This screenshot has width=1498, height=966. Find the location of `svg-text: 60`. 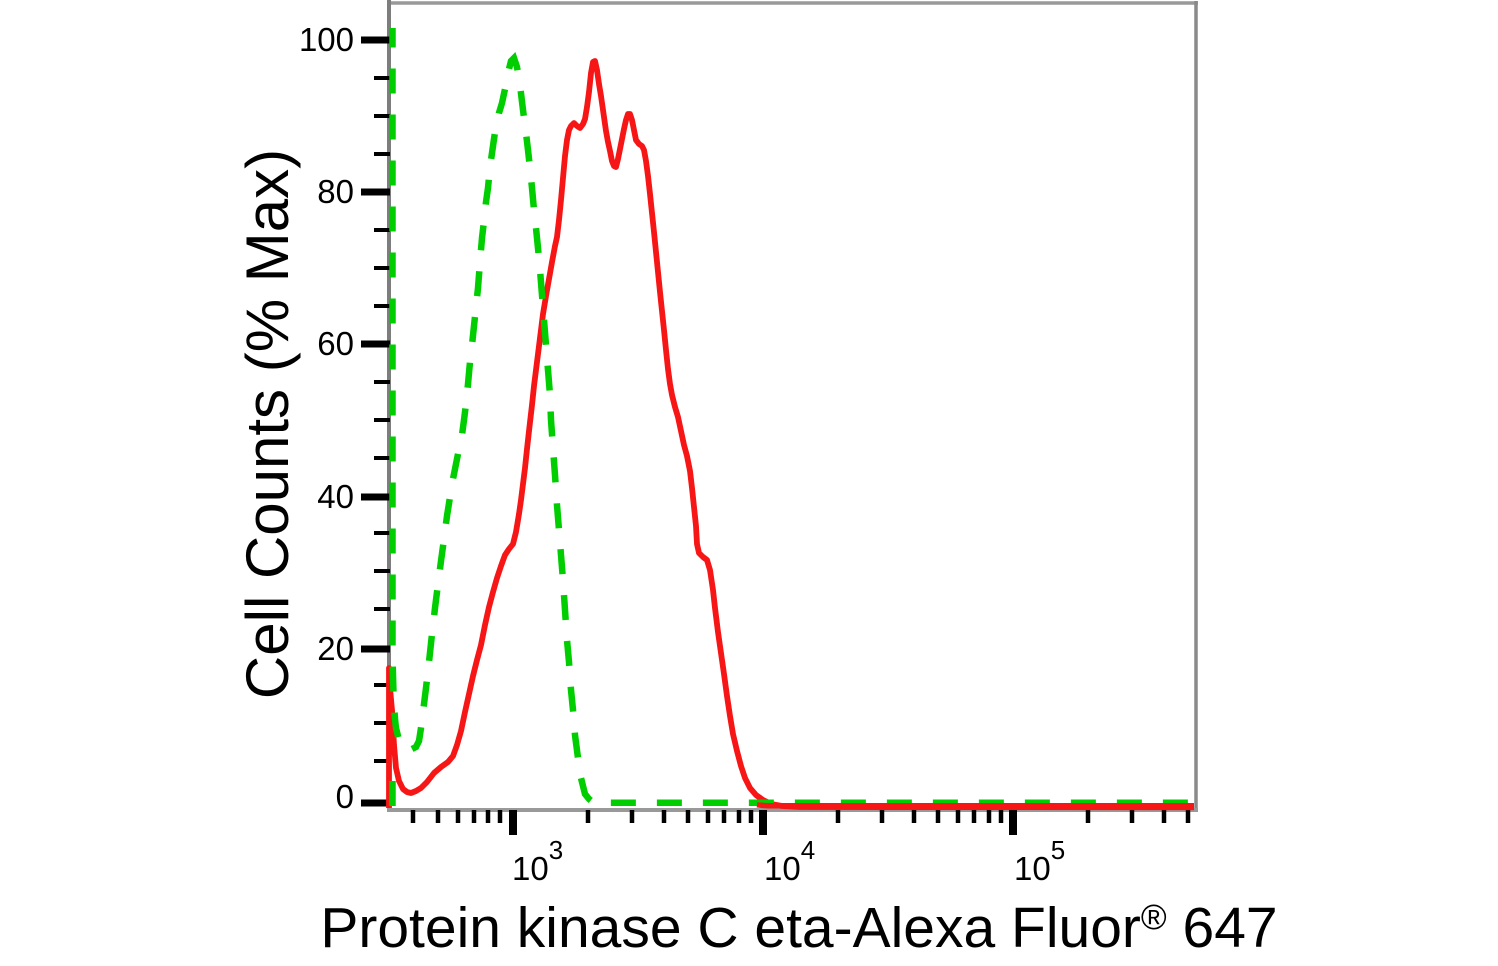

svg-text: 60 is located at coordinates (335, 343).